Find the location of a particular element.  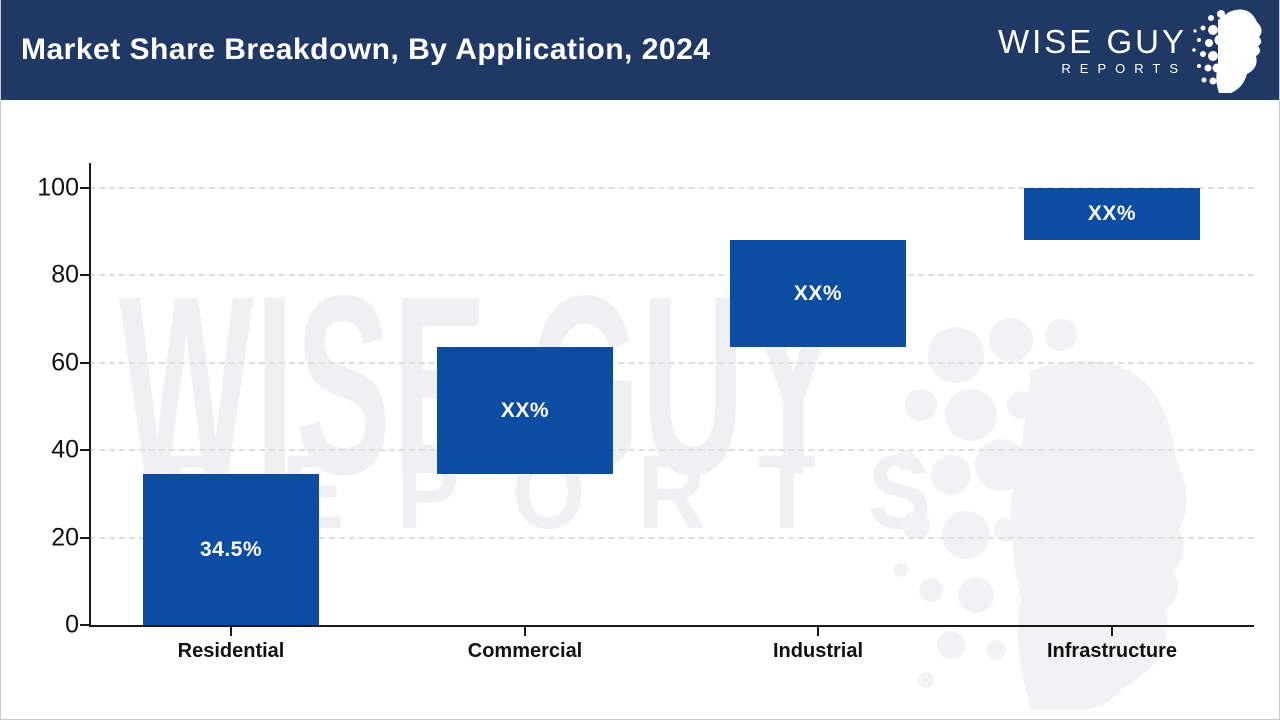

bar-value-label: 34.5% is located at coordinates (231, 549).